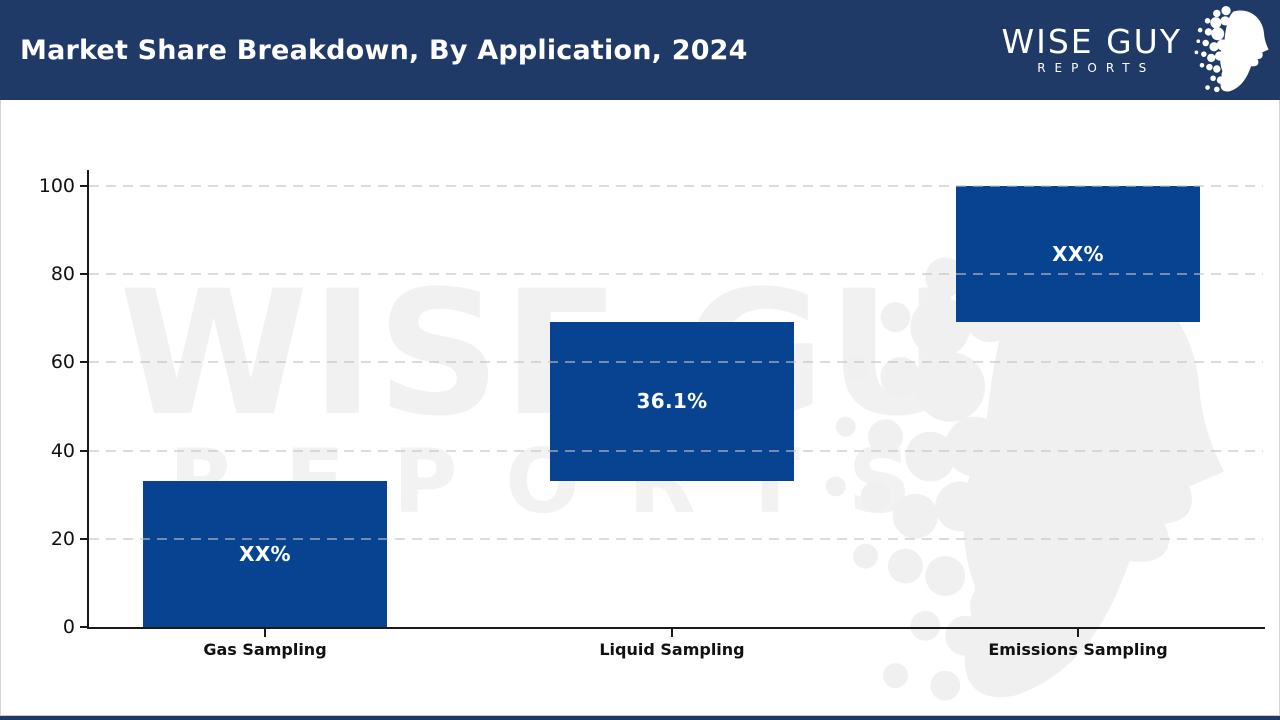  I want to click on y-tick-label: 80, so click(62, 274).